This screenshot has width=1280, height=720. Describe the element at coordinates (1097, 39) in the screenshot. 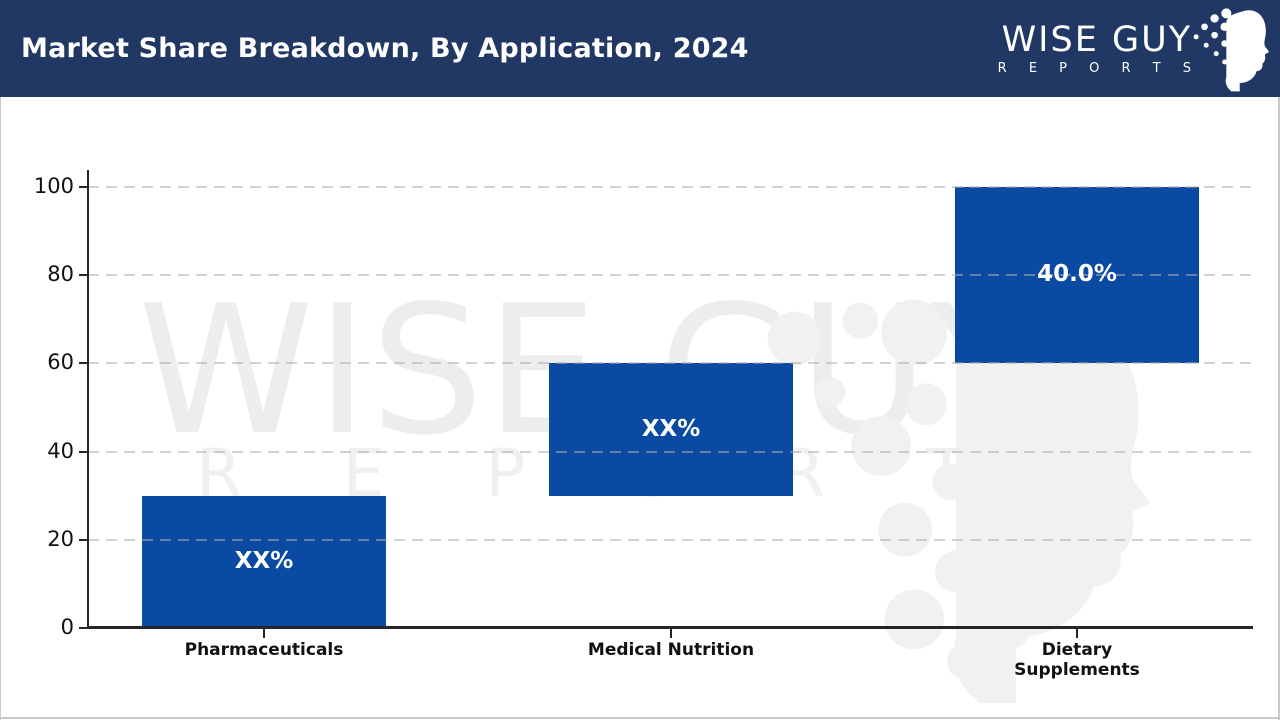

I see `logo-name: WISE GUY` at that location.